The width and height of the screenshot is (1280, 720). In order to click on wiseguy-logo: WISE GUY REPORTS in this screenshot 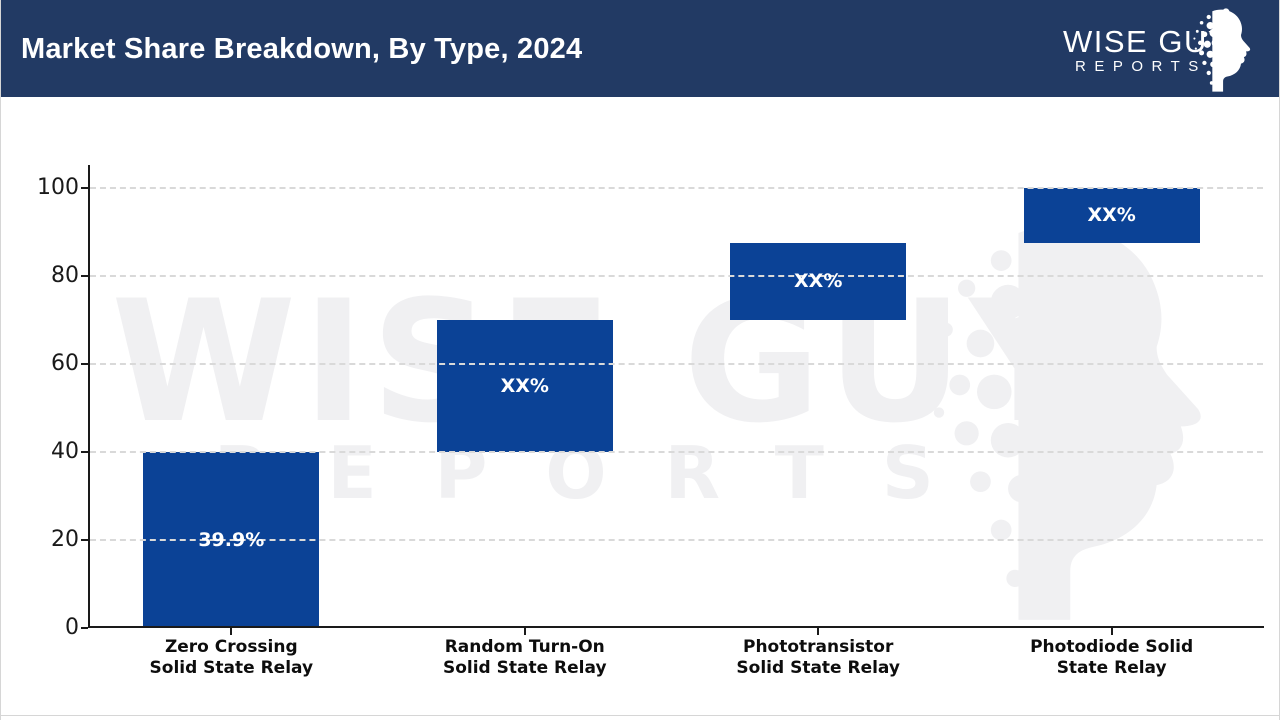, I will do `click(1149, 49)`.